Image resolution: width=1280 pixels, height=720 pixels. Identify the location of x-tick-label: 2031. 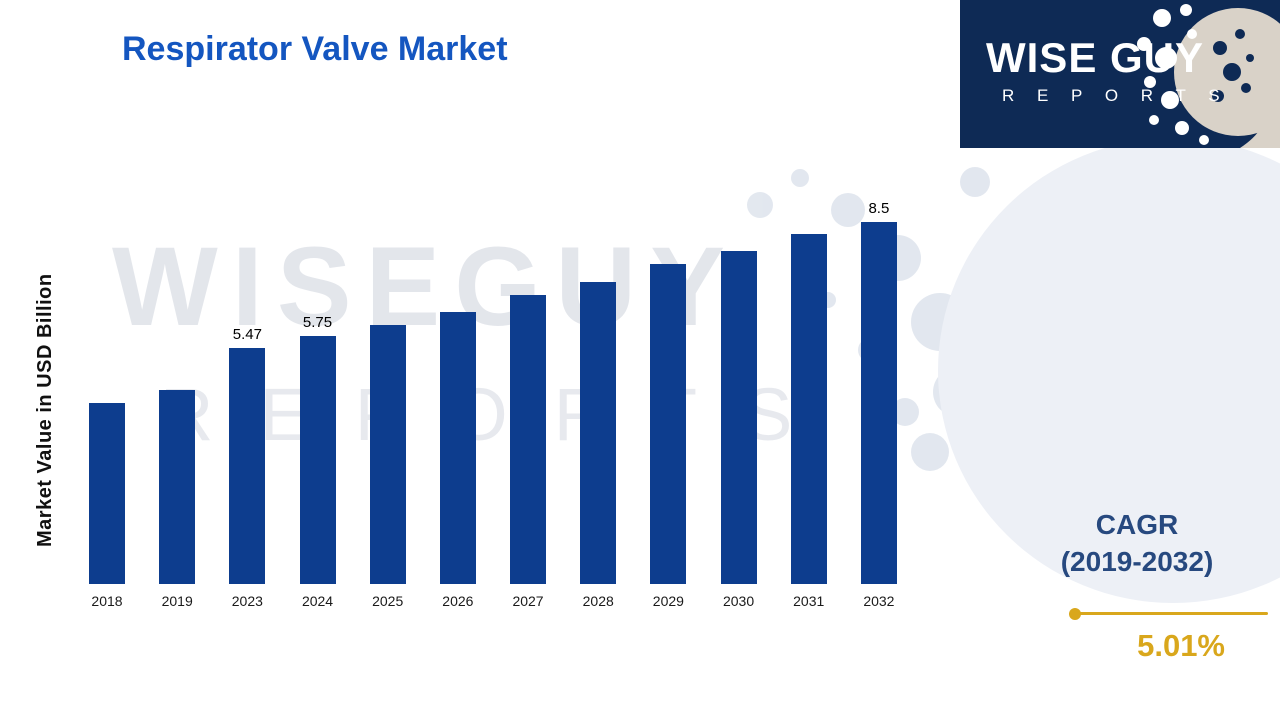
(809, 601).